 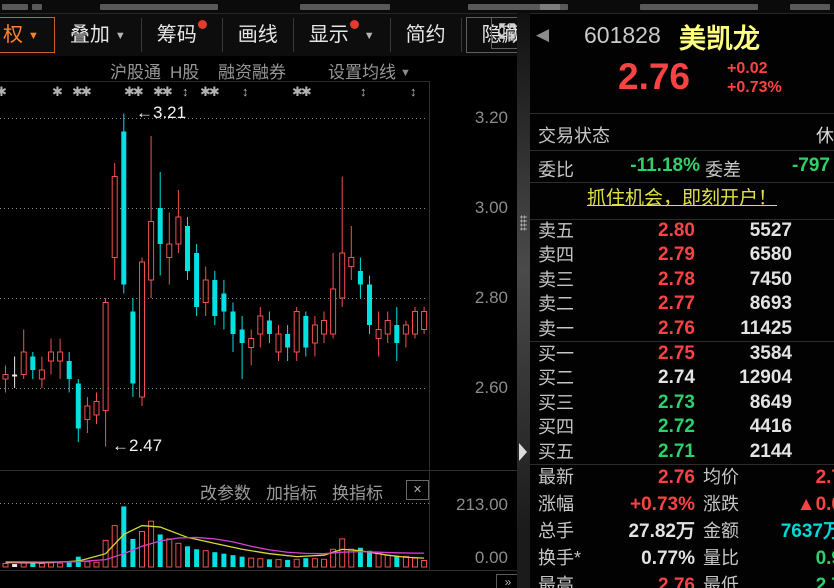 I want to click on draw-line-button: 画线, so click(x=258, y=35).